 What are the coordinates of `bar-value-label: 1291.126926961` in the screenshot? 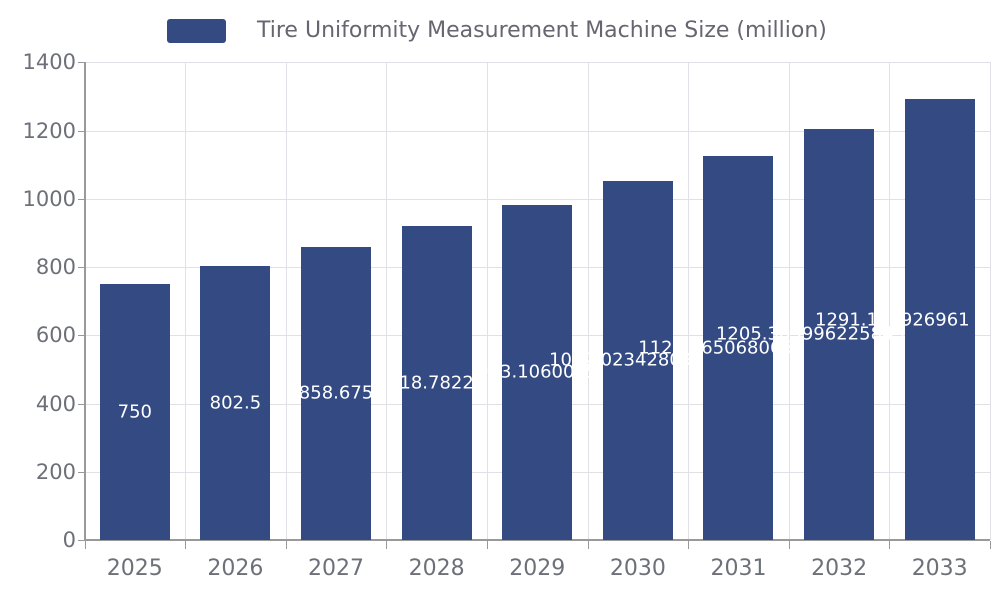 It's located at (892, 320).